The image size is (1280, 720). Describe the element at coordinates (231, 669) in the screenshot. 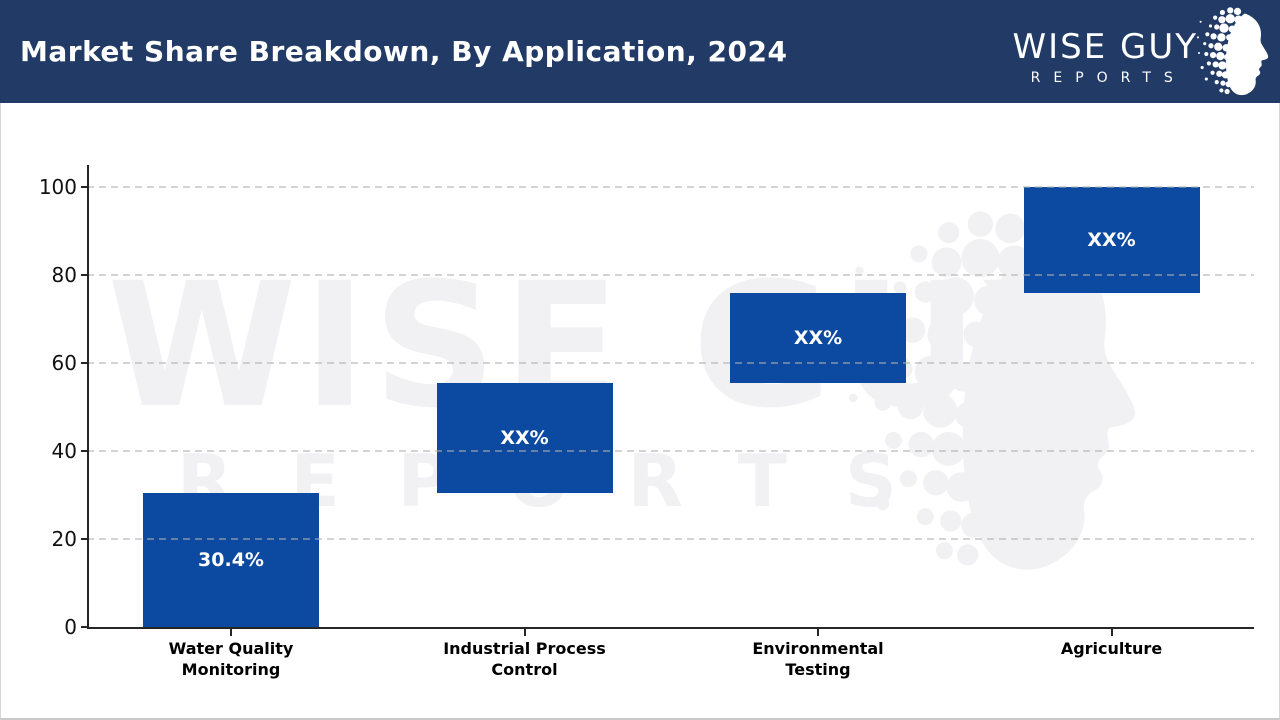

I see `category-label-line: Monitoring` at that location.